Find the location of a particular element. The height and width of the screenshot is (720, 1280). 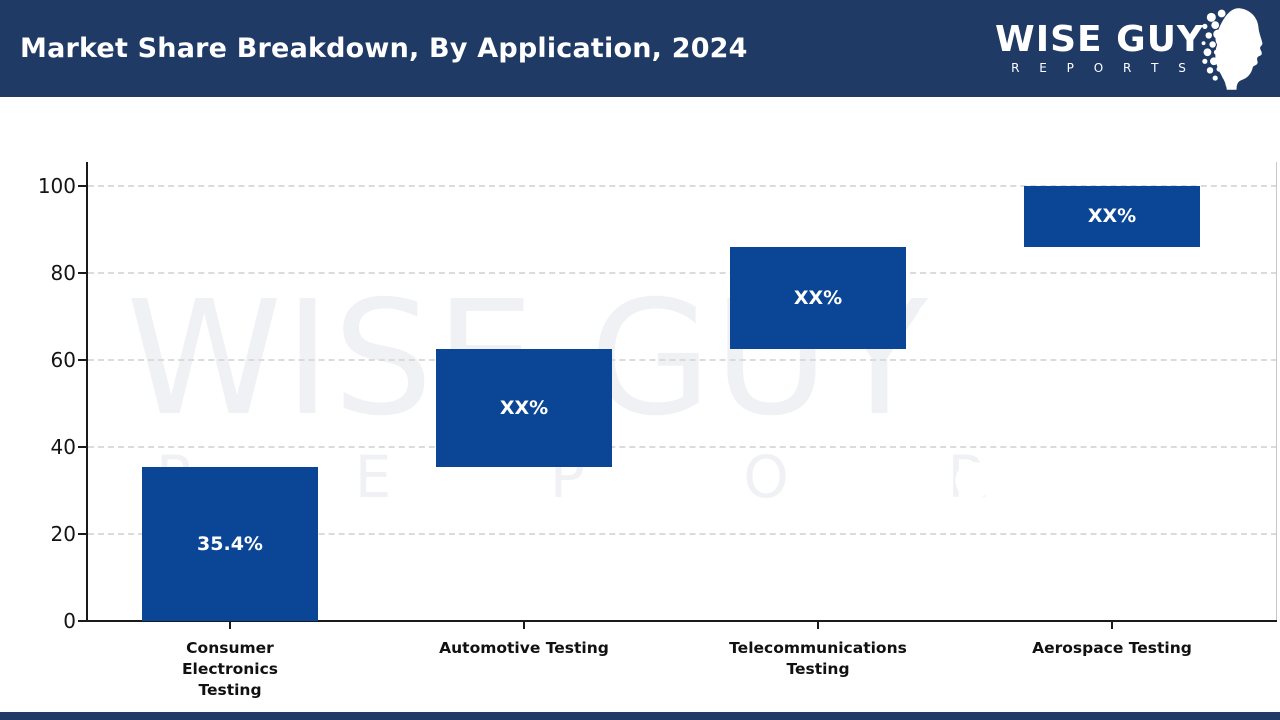

y-tick-label: 20 is located at coordinates (63, 534).